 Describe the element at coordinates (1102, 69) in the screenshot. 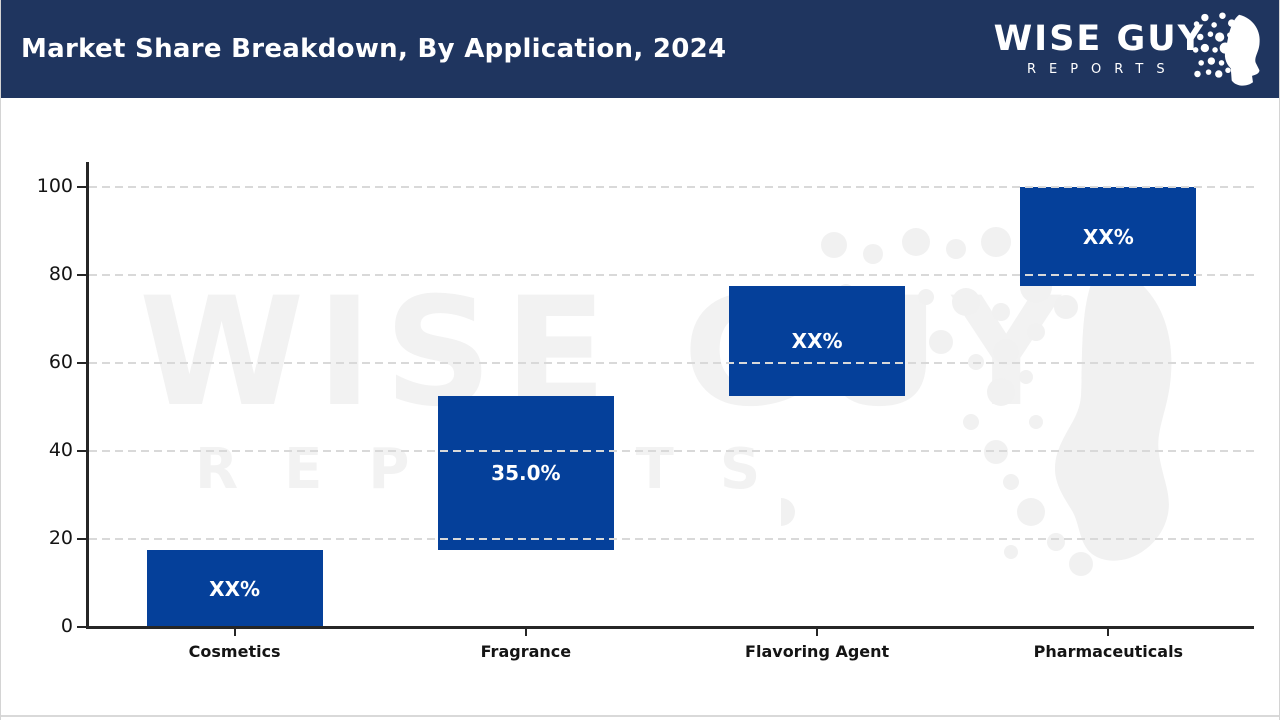

I see `brand-sub: REPORTS` at that location.